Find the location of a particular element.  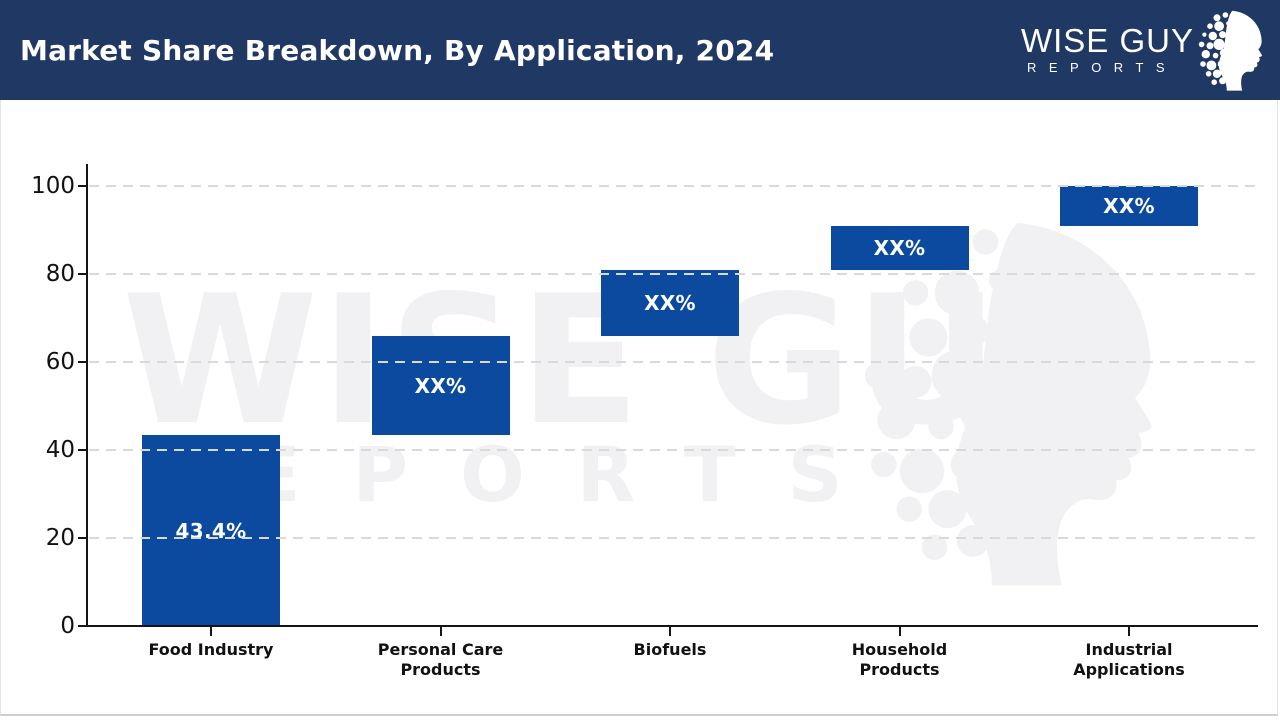

x-axis-label: Biofuels is located at coordinates (670, 649).